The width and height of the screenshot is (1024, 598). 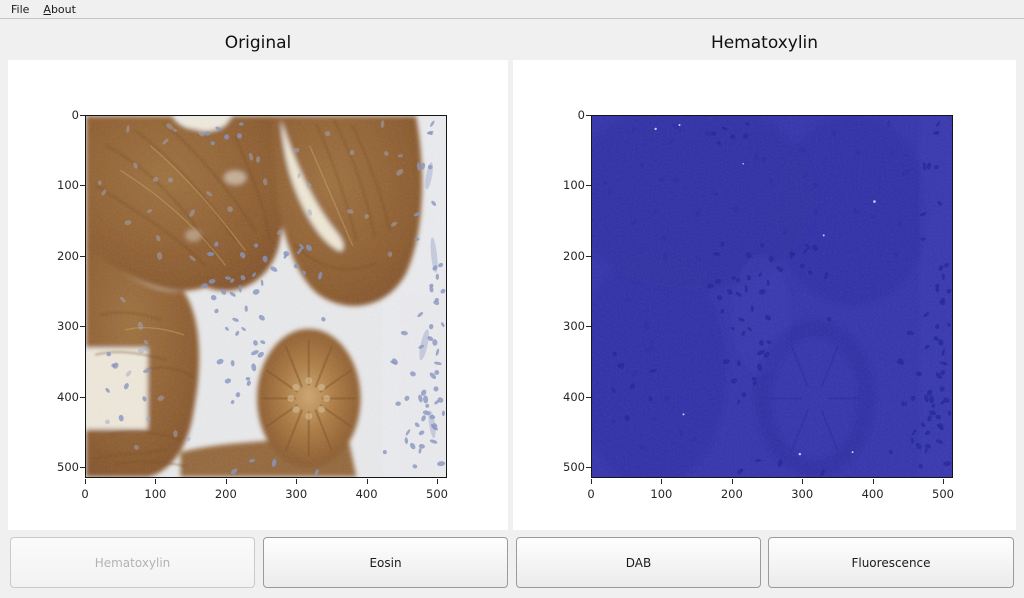 I want to click on hematoxylin-title: Hematoxylin, so click(x=764, y=43).